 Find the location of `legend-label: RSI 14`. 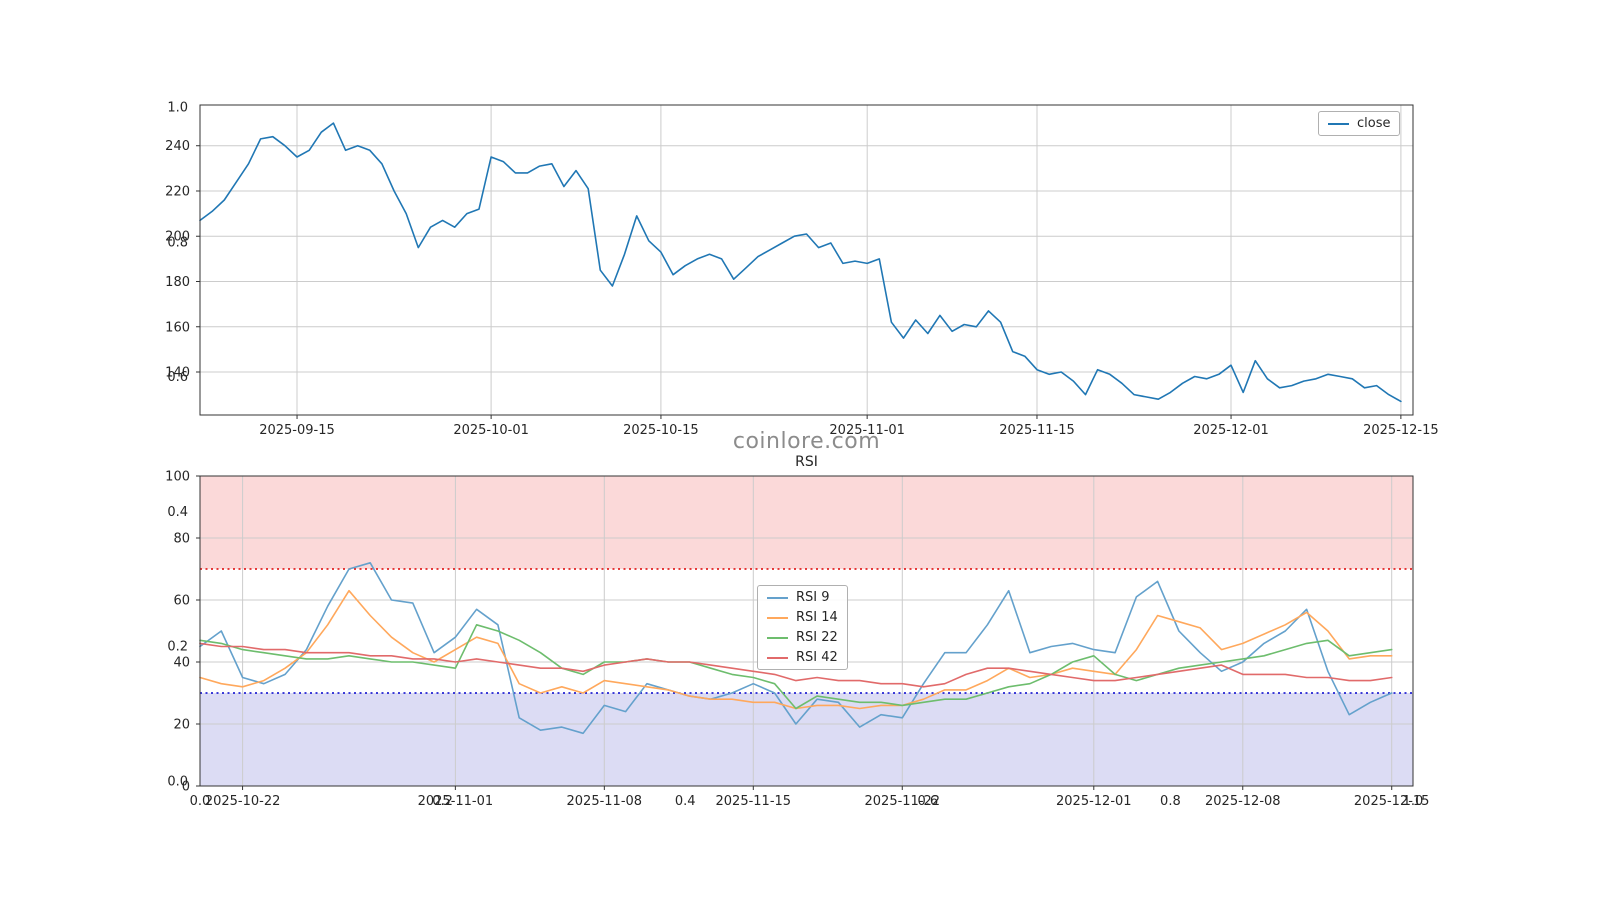

legend-label: RSI 14 is located at coordinates (817, 617).